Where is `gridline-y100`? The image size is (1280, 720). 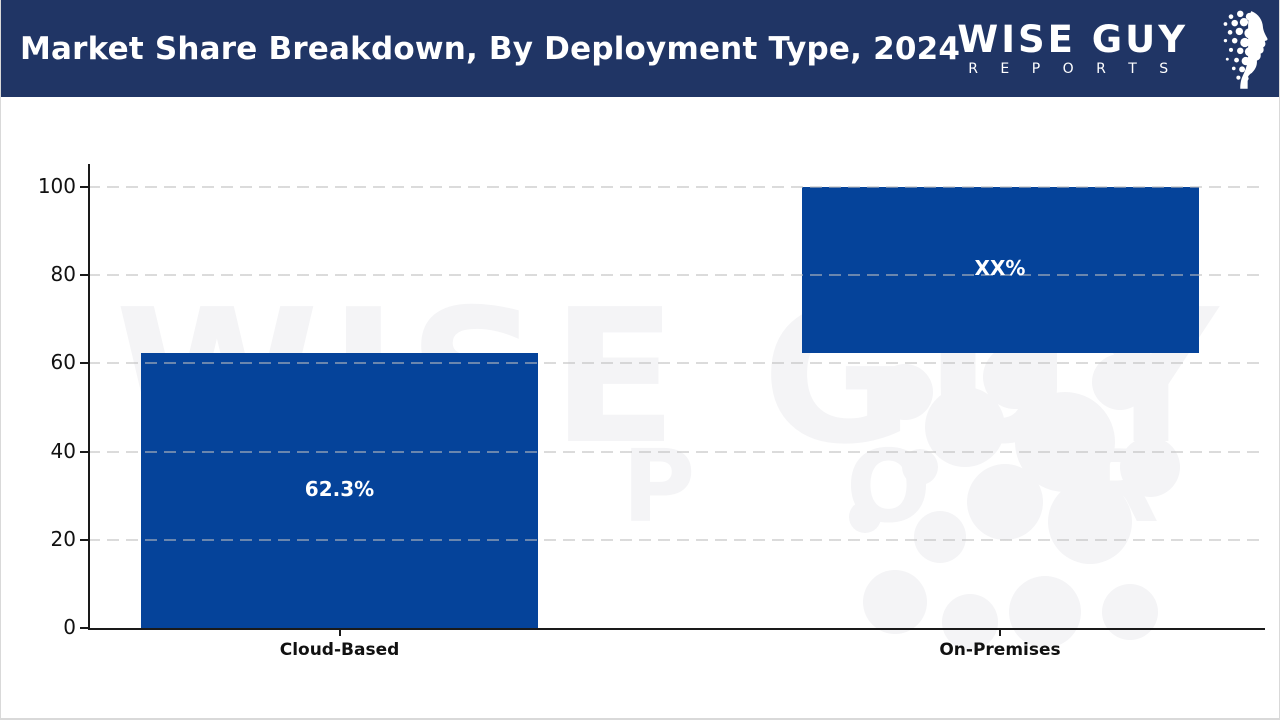 gridline-y100 is located at coordinates (675, 187).